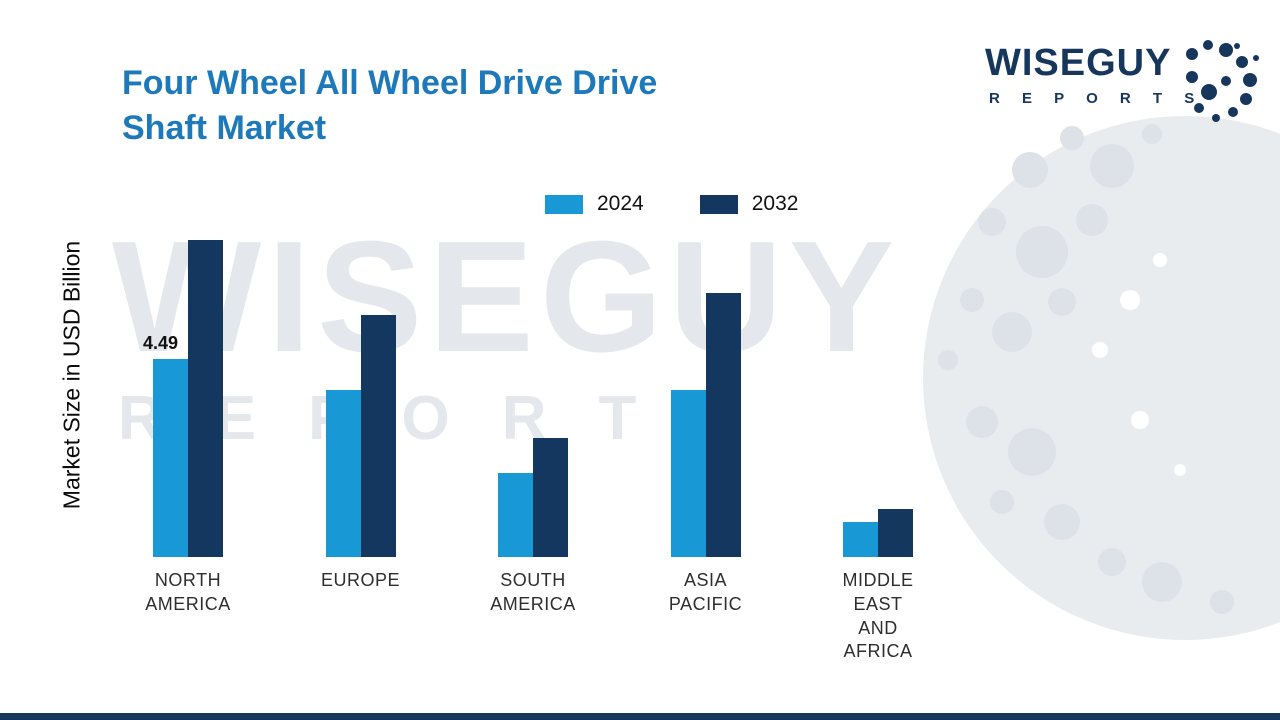 This screenshot has width=1280, height=720. I want to click on brand-sub: R E P O R T S, so click(1096, 98).